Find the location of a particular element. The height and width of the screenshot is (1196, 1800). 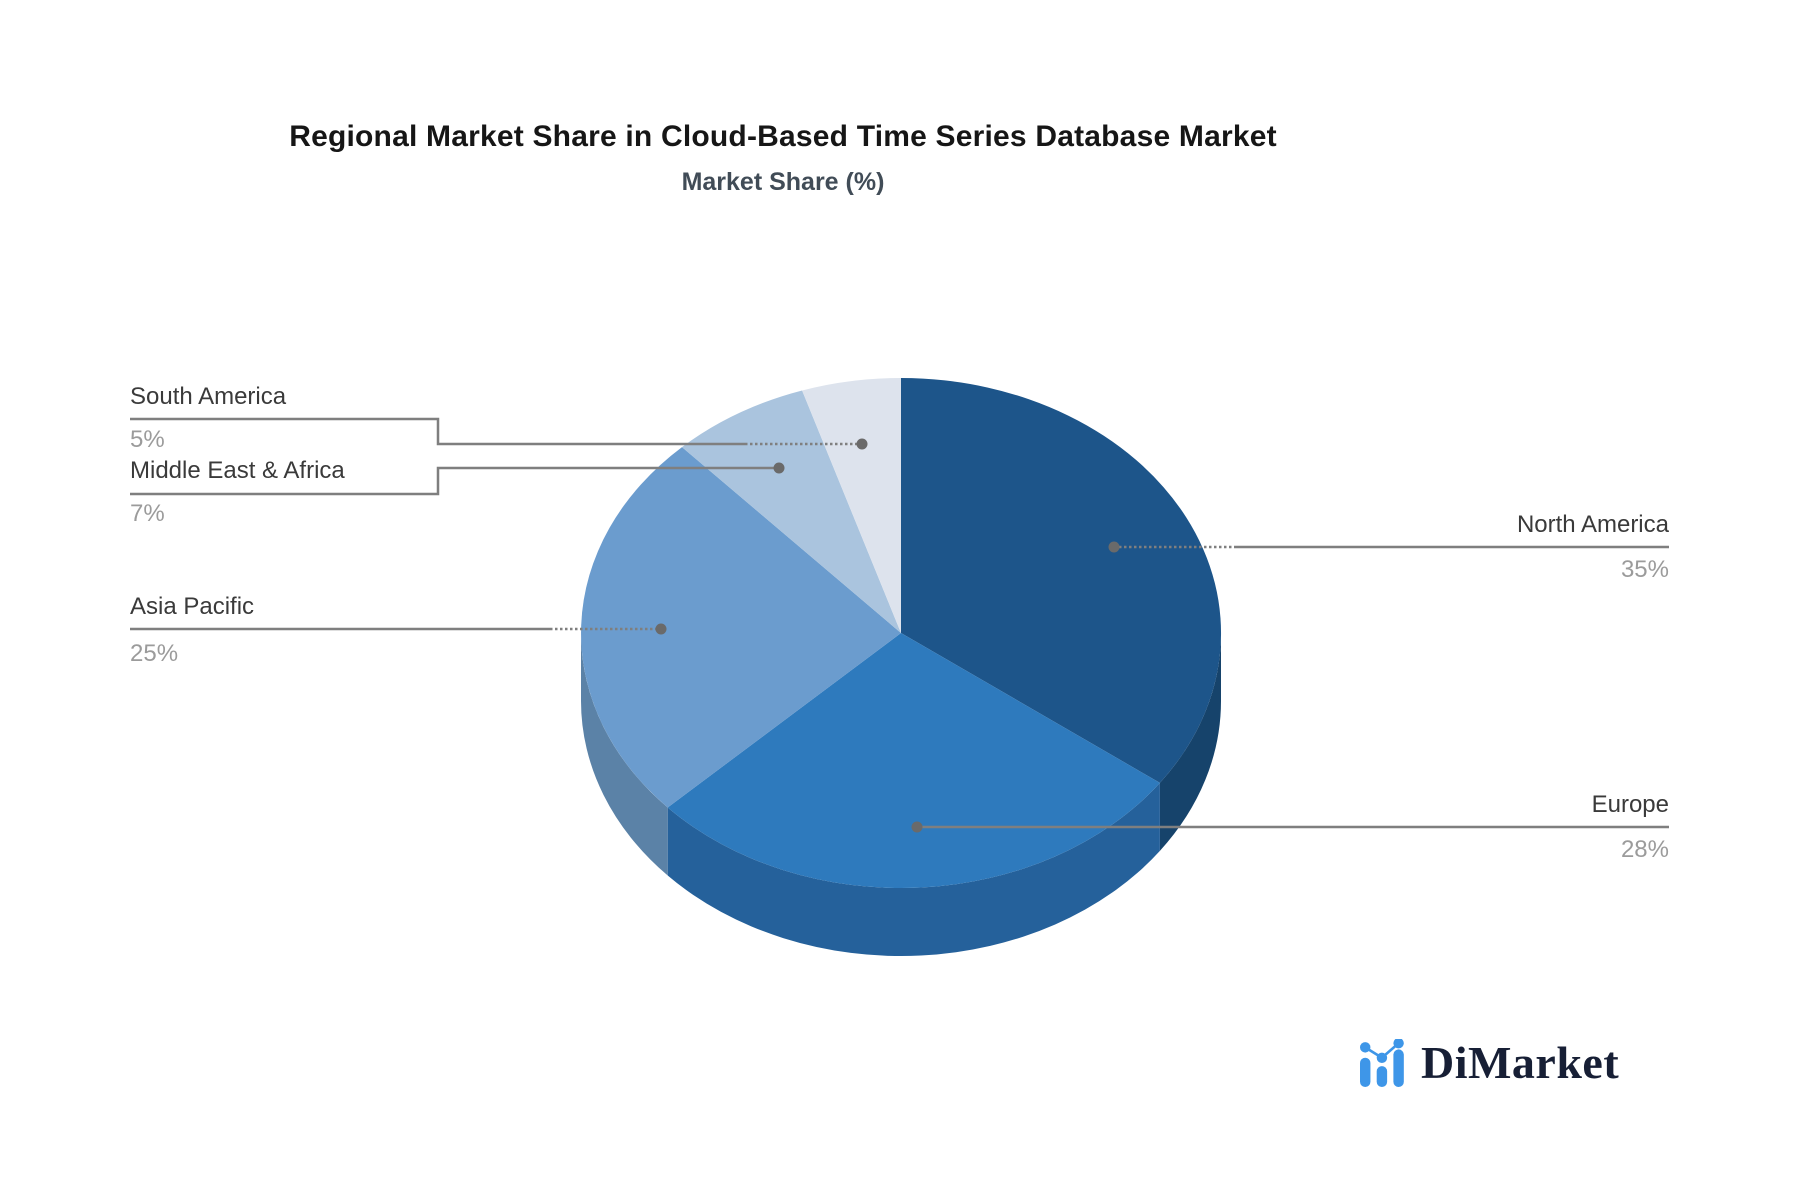

pie-slice-europe is located at coordinates (913, 760).